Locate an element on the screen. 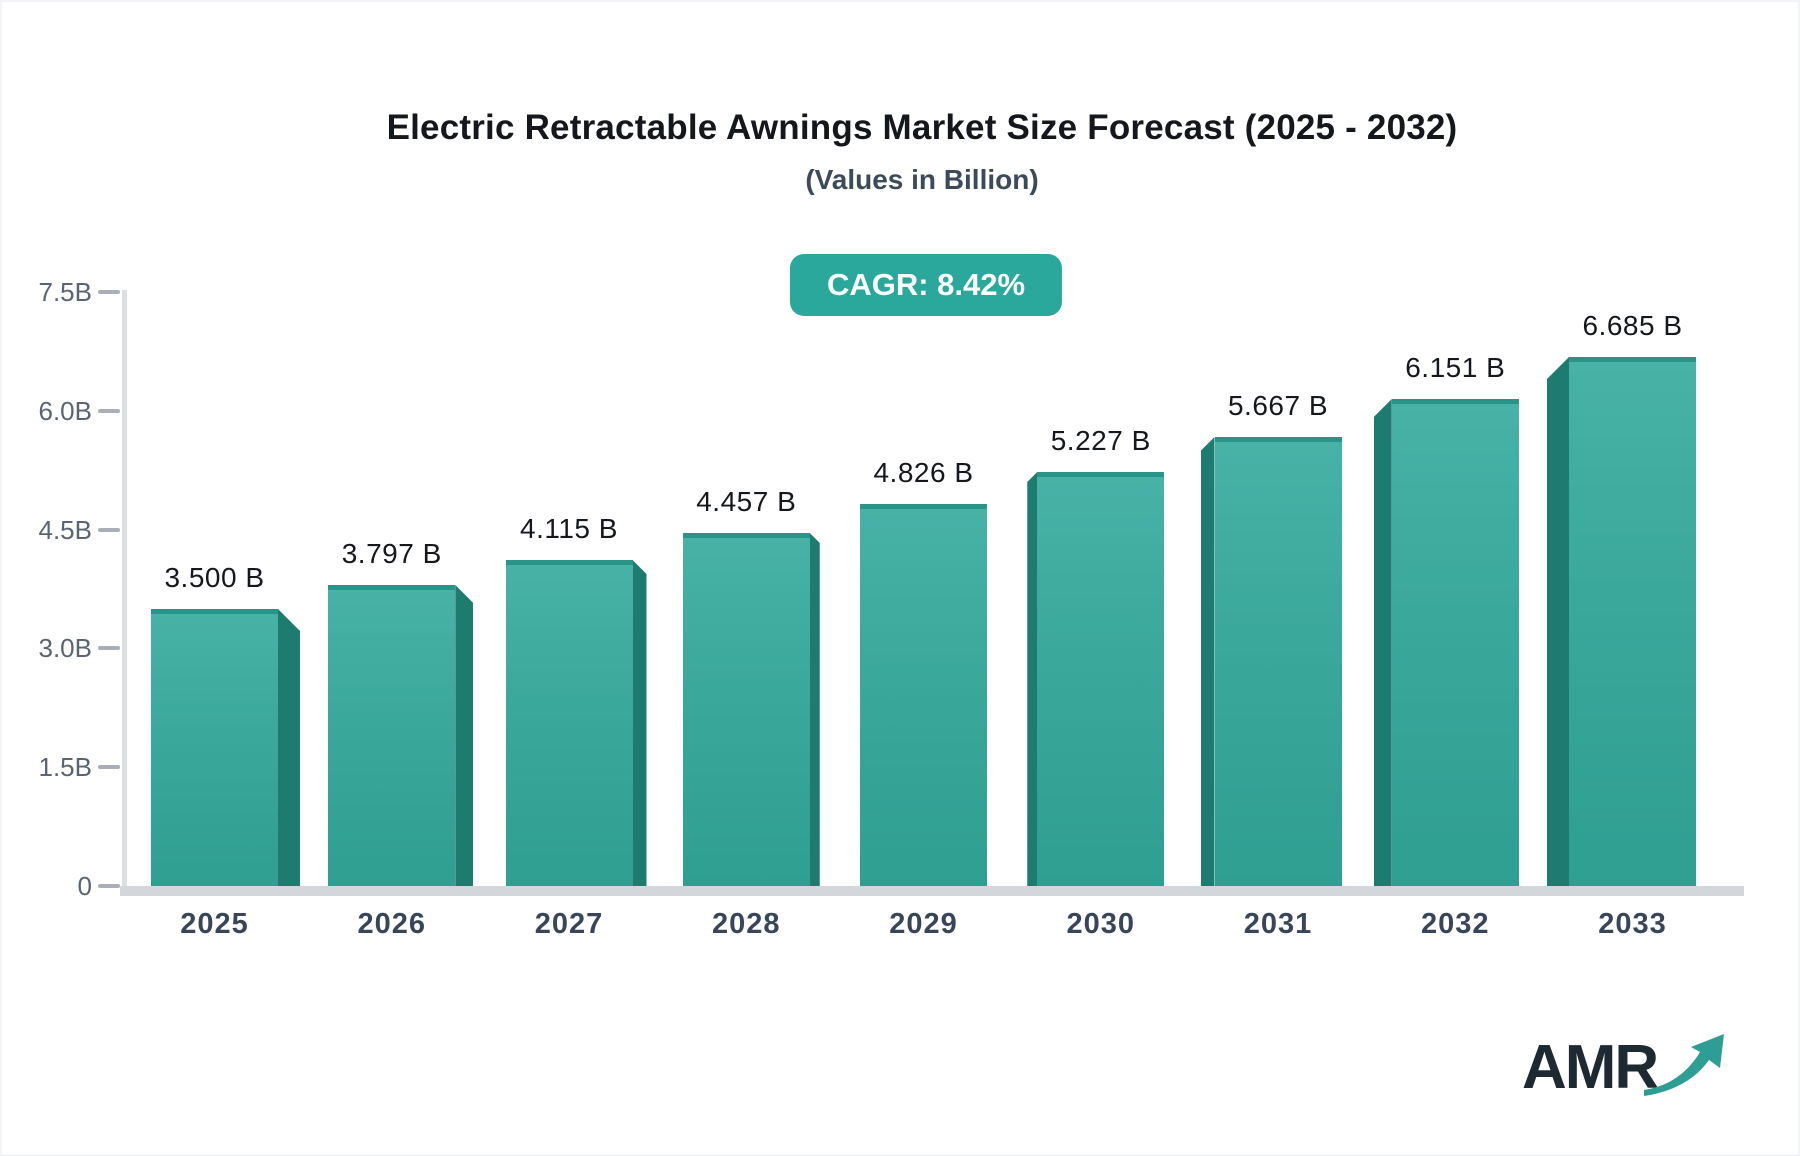  bar-2032 is located at coordinates (1455, 642).